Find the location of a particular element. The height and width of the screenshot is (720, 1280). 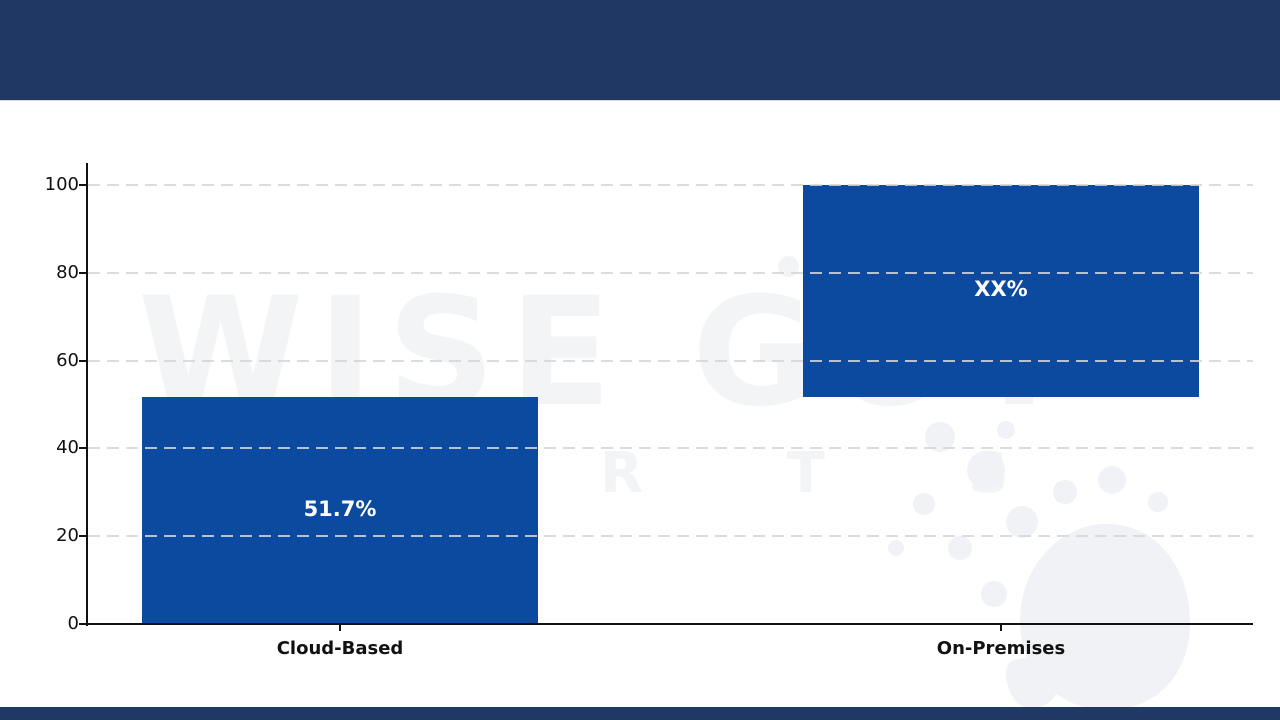

bar-value-label: 51.7% is located at coordinates (340, 508).